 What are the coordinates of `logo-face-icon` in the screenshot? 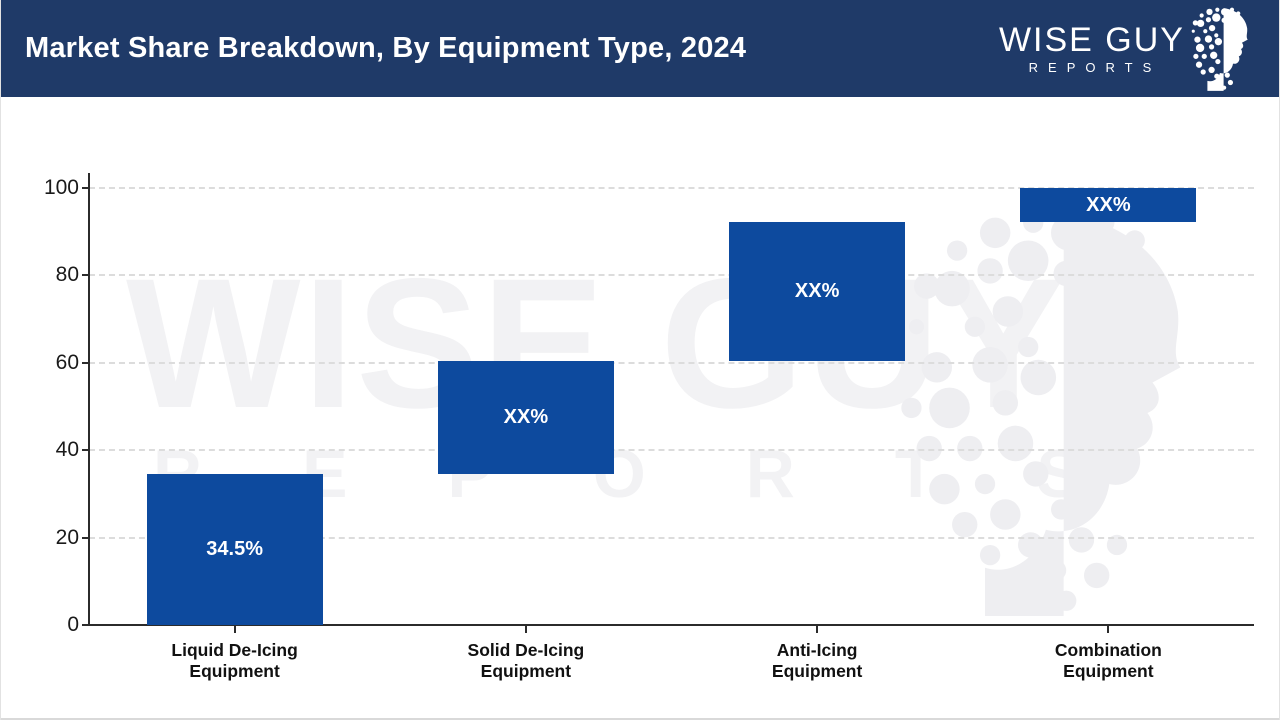 It's located at (1219, 49).